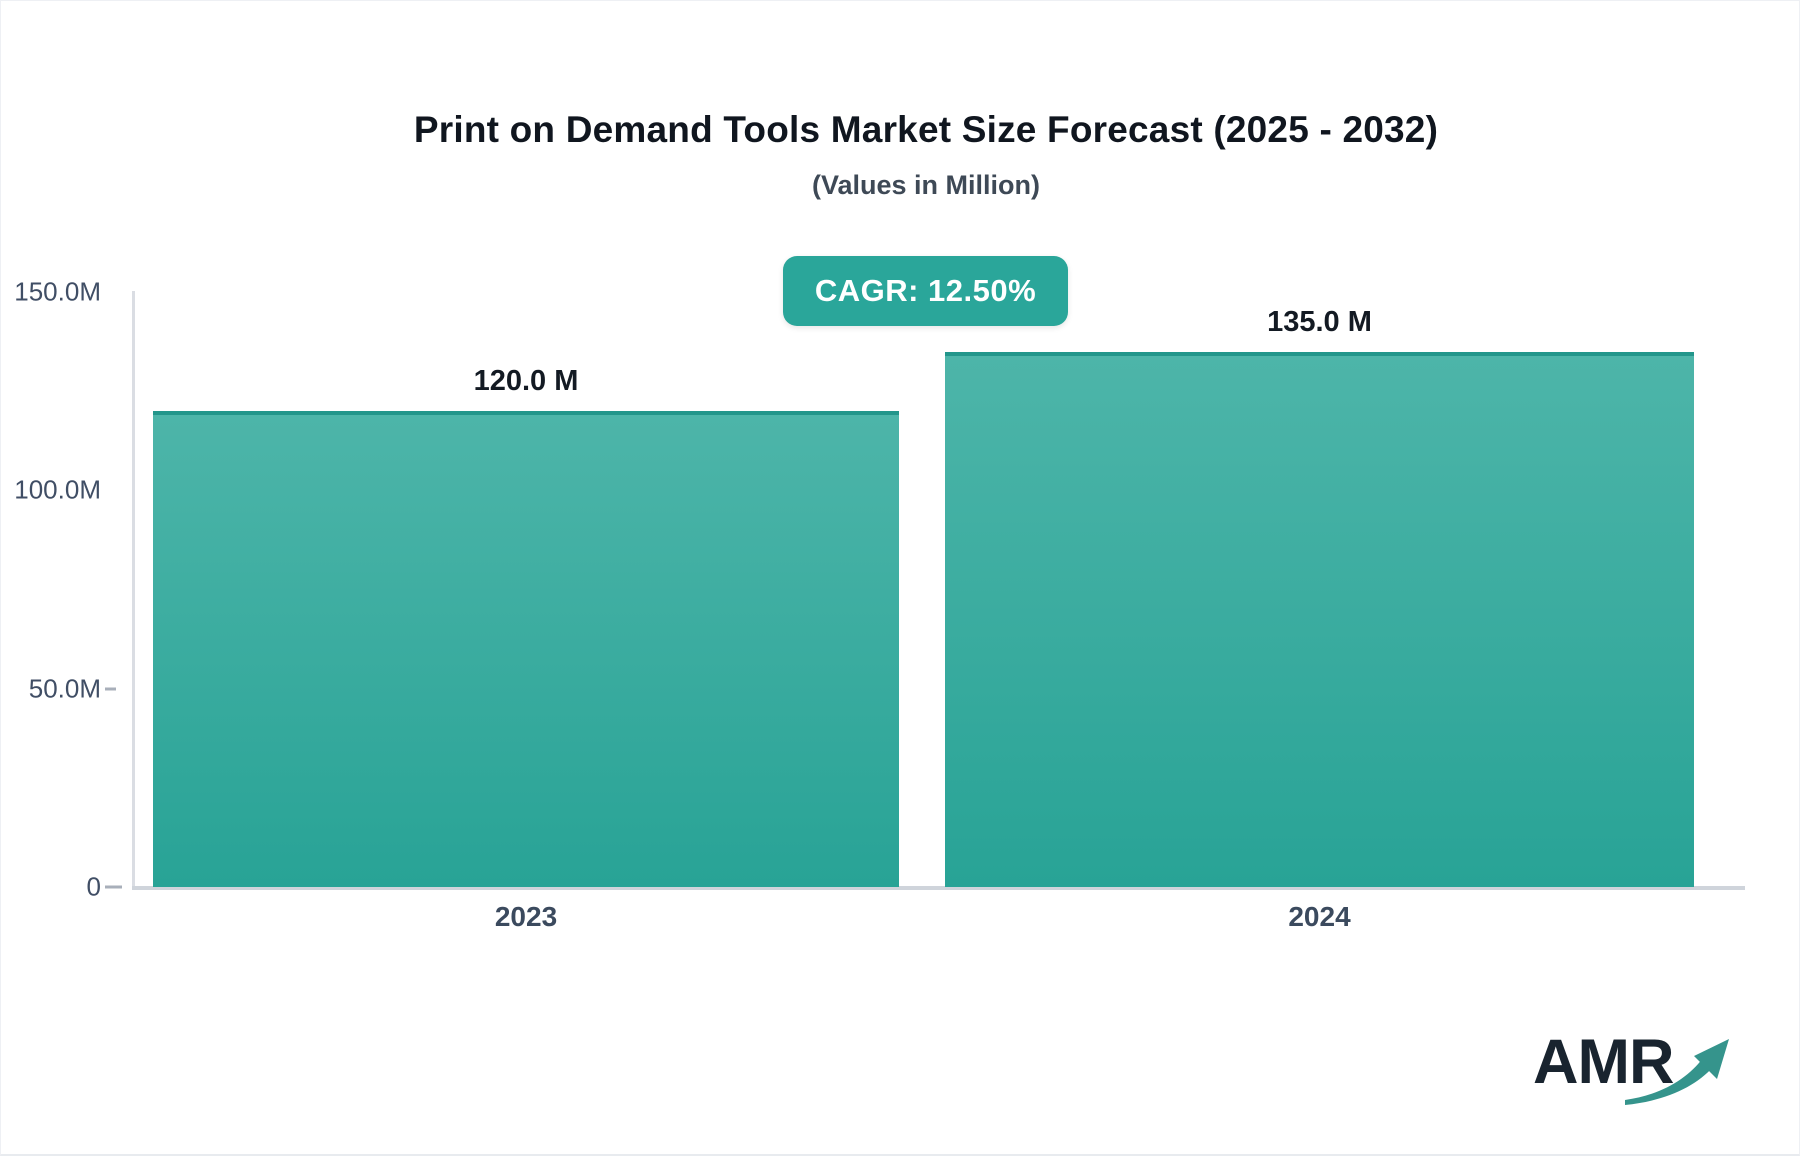 The image size is (1800, 1156). I want to click on x-tick-label: 2024, so click(1319, 916).